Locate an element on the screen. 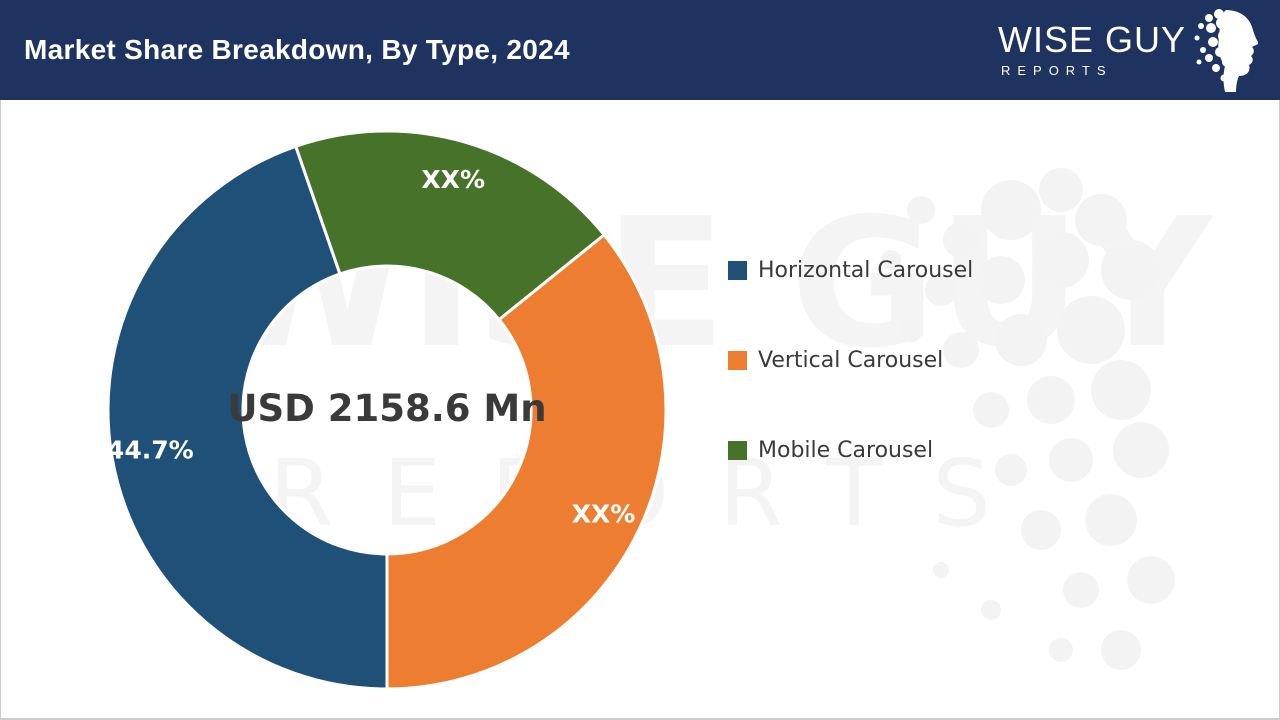 Image resolution: width=1280 pixels, height=720 pixels. chart-center-value: USD 2158.6 Mn is located at coordinates (387, 408).